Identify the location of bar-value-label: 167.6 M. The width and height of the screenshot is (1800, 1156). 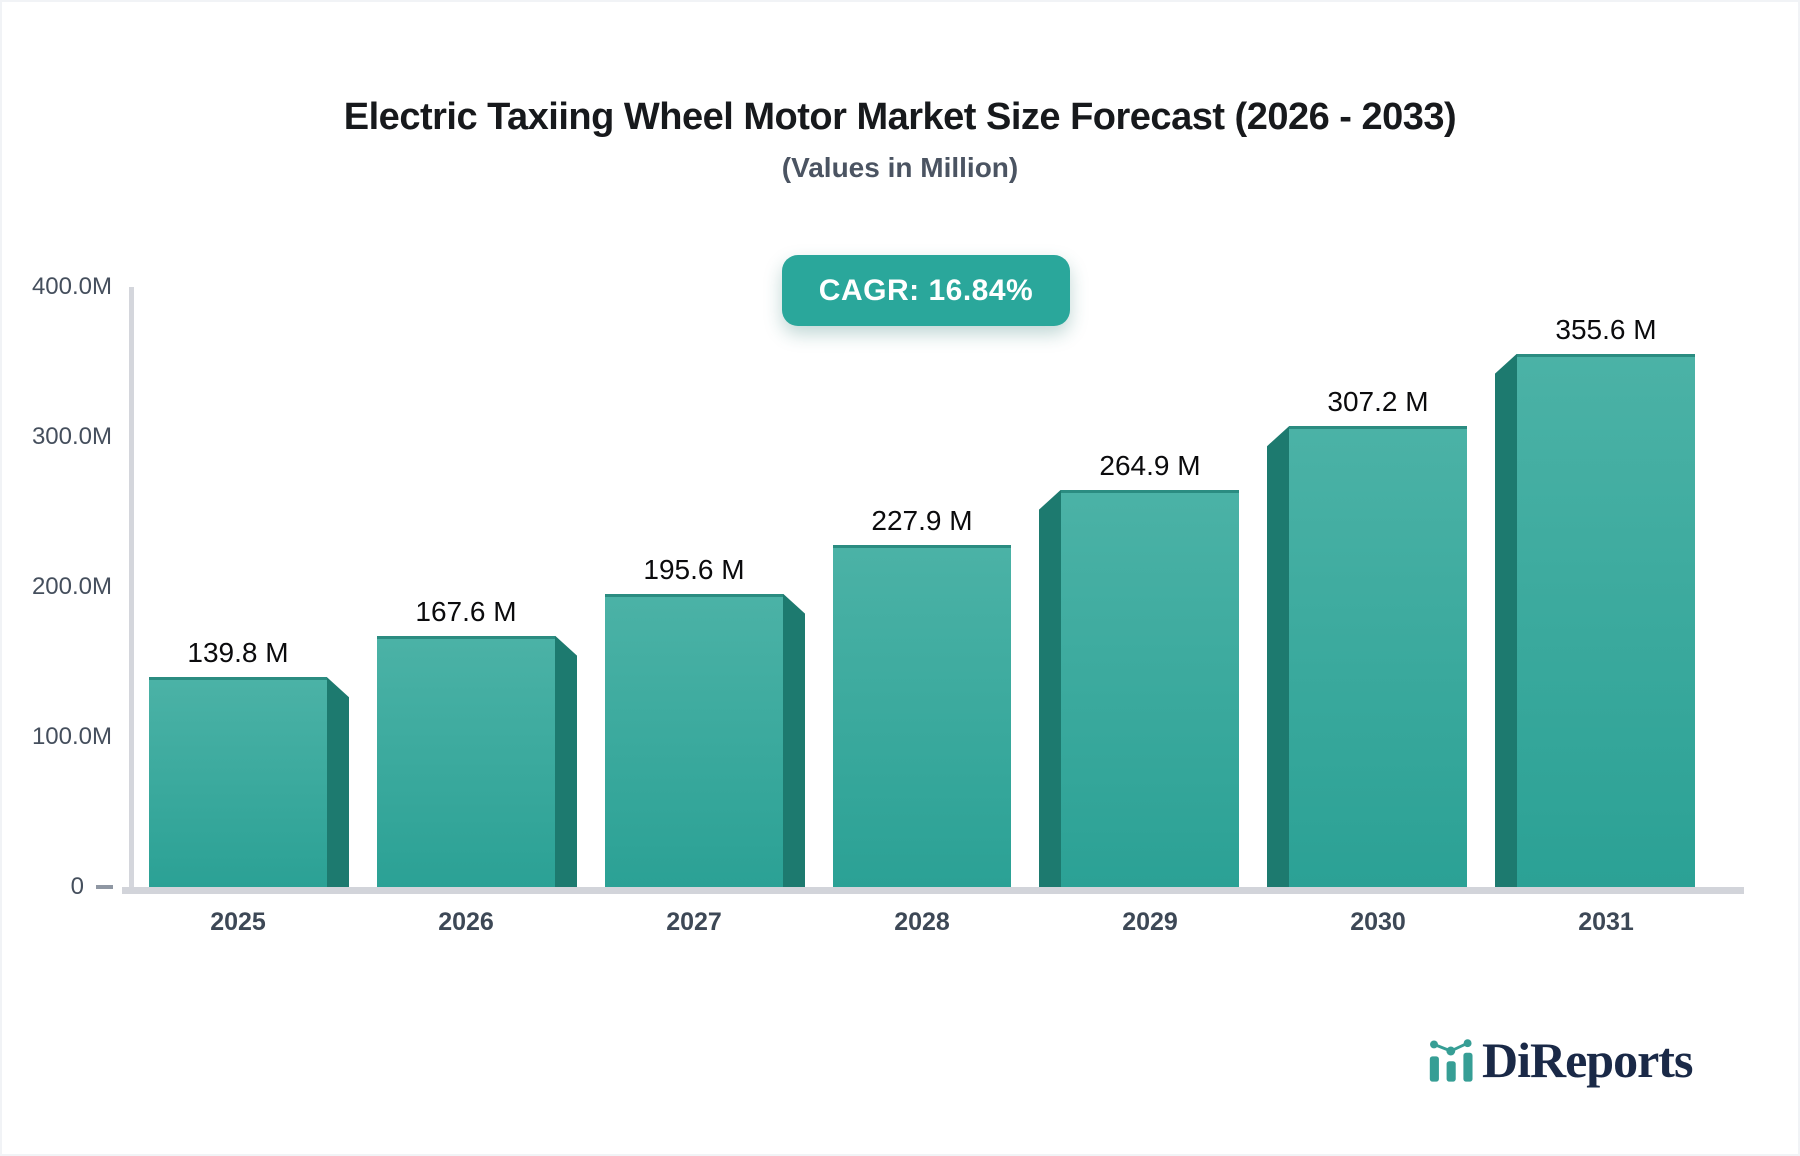
(466, 611).